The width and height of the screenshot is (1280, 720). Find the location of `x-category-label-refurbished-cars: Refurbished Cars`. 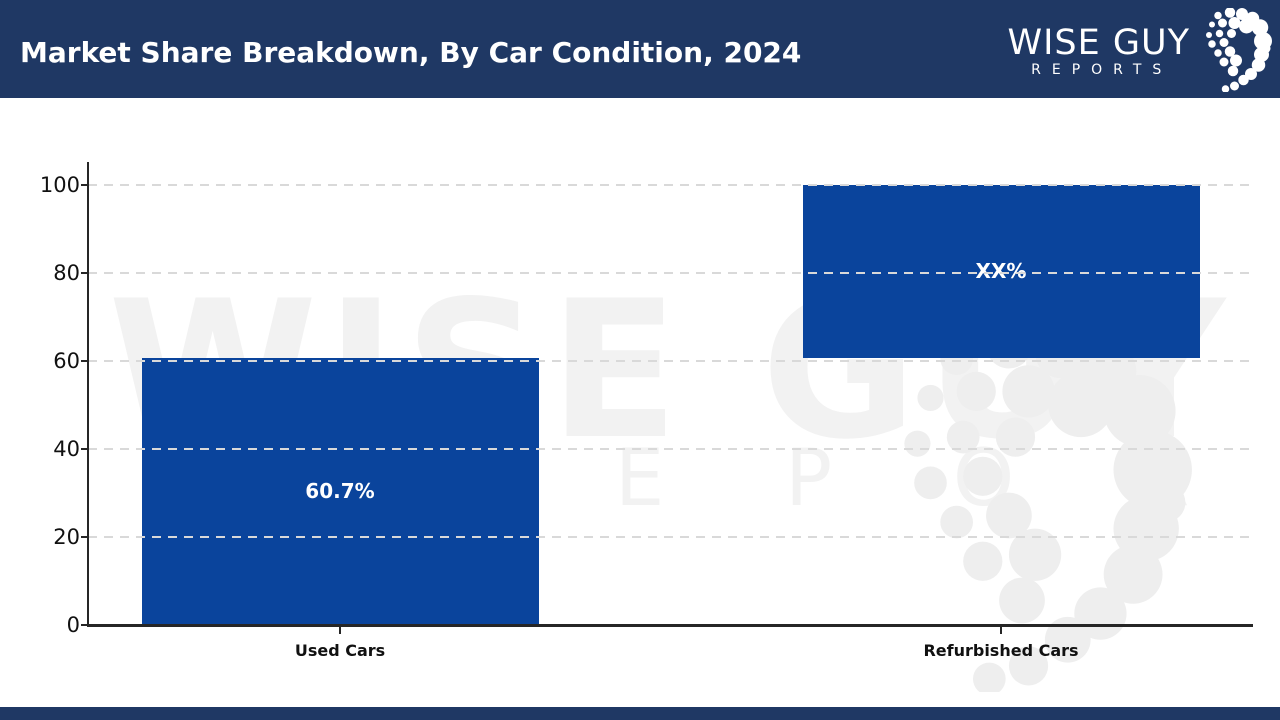

x-category-label-refurbished-cars: Refurbished Cars is located at coordinates (1001, 650).